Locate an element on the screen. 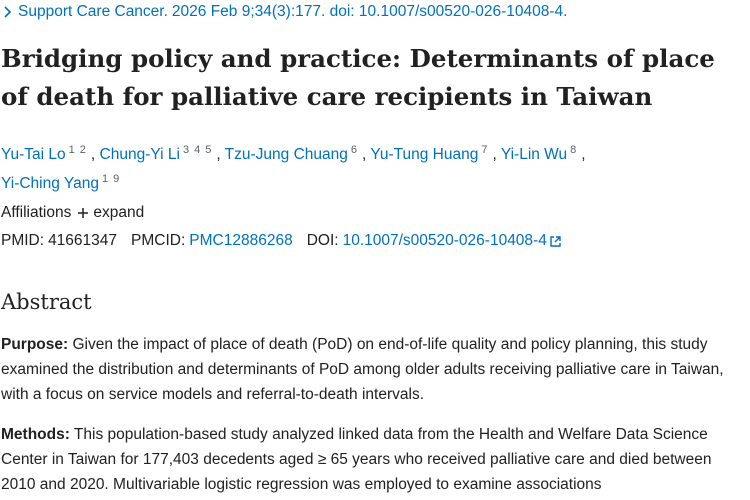  affiliations-row: Affiliations expand is located at coordinates (72, 213).